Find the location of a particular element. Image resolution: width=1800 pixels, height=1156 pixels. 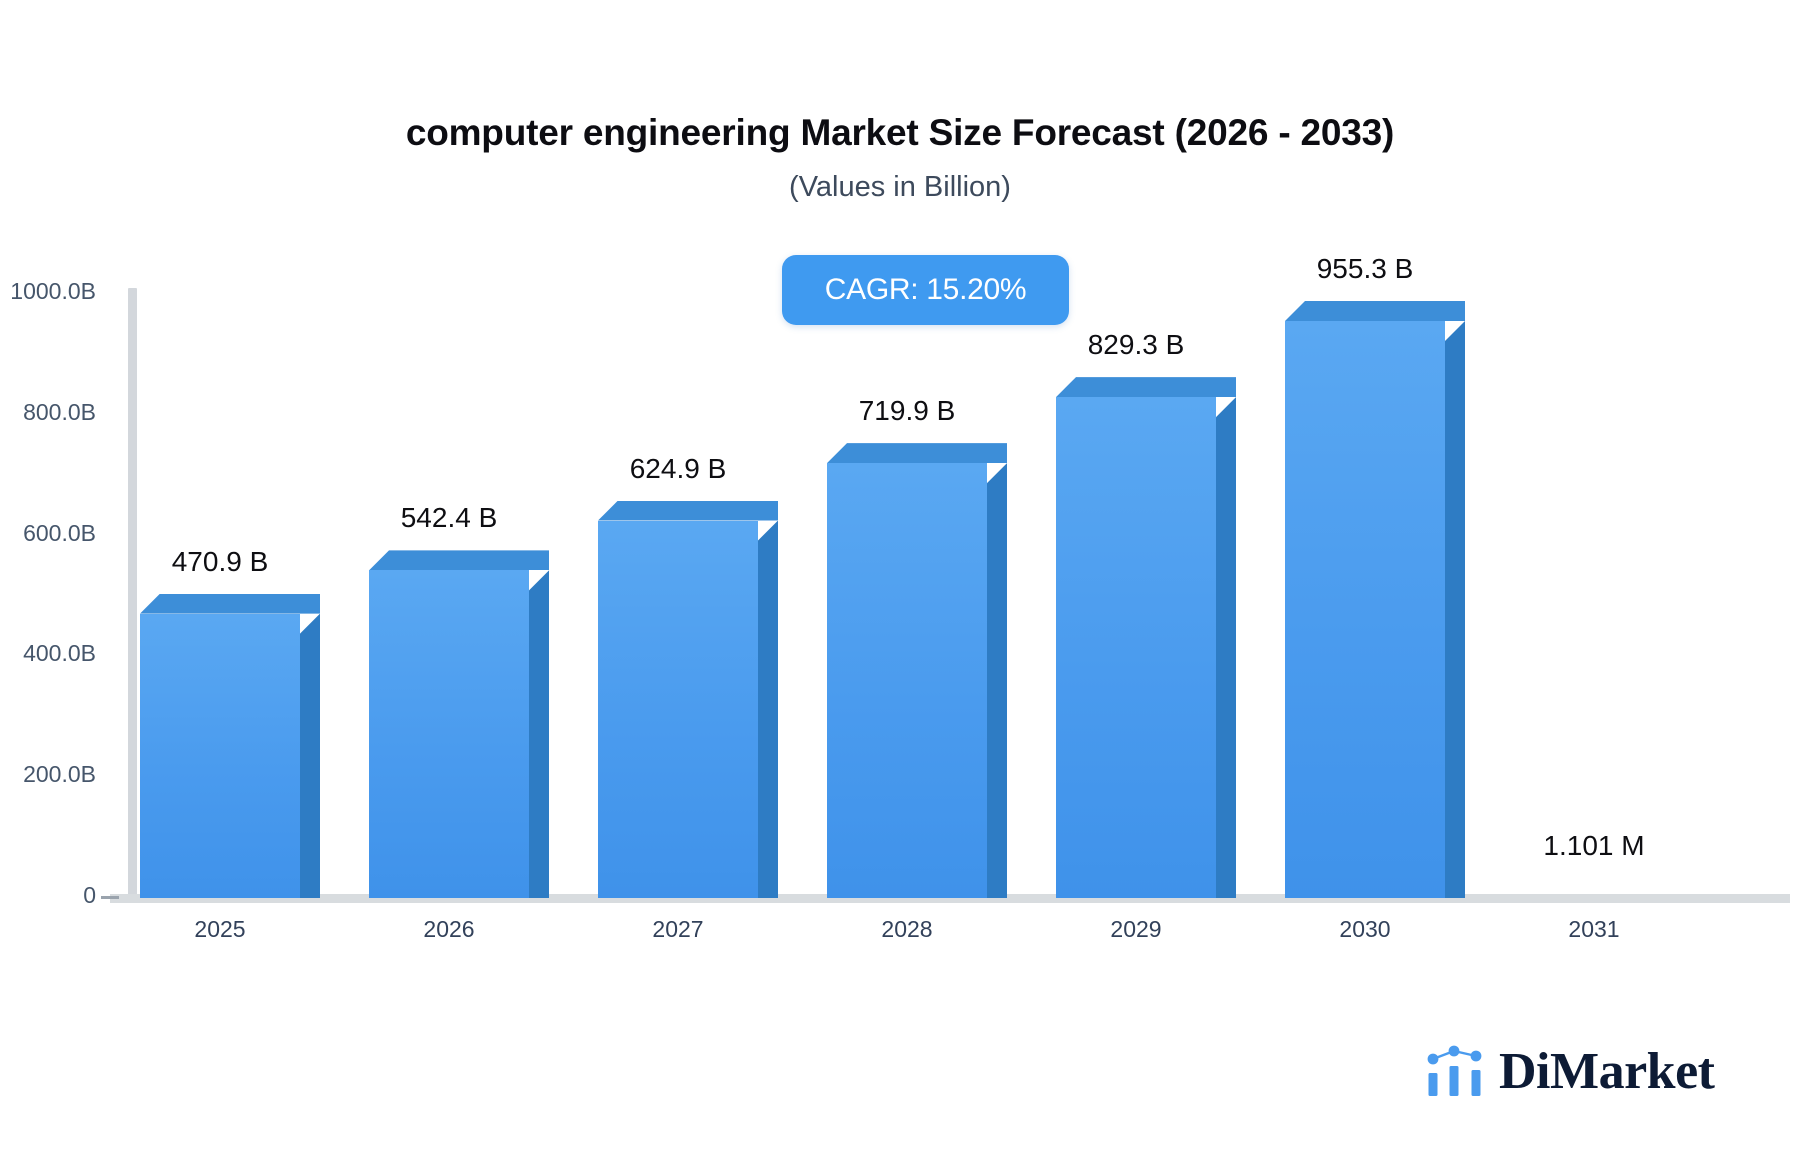

cagr-badge-label: CAGR: 15.20% is located at coordinates (925, 289).